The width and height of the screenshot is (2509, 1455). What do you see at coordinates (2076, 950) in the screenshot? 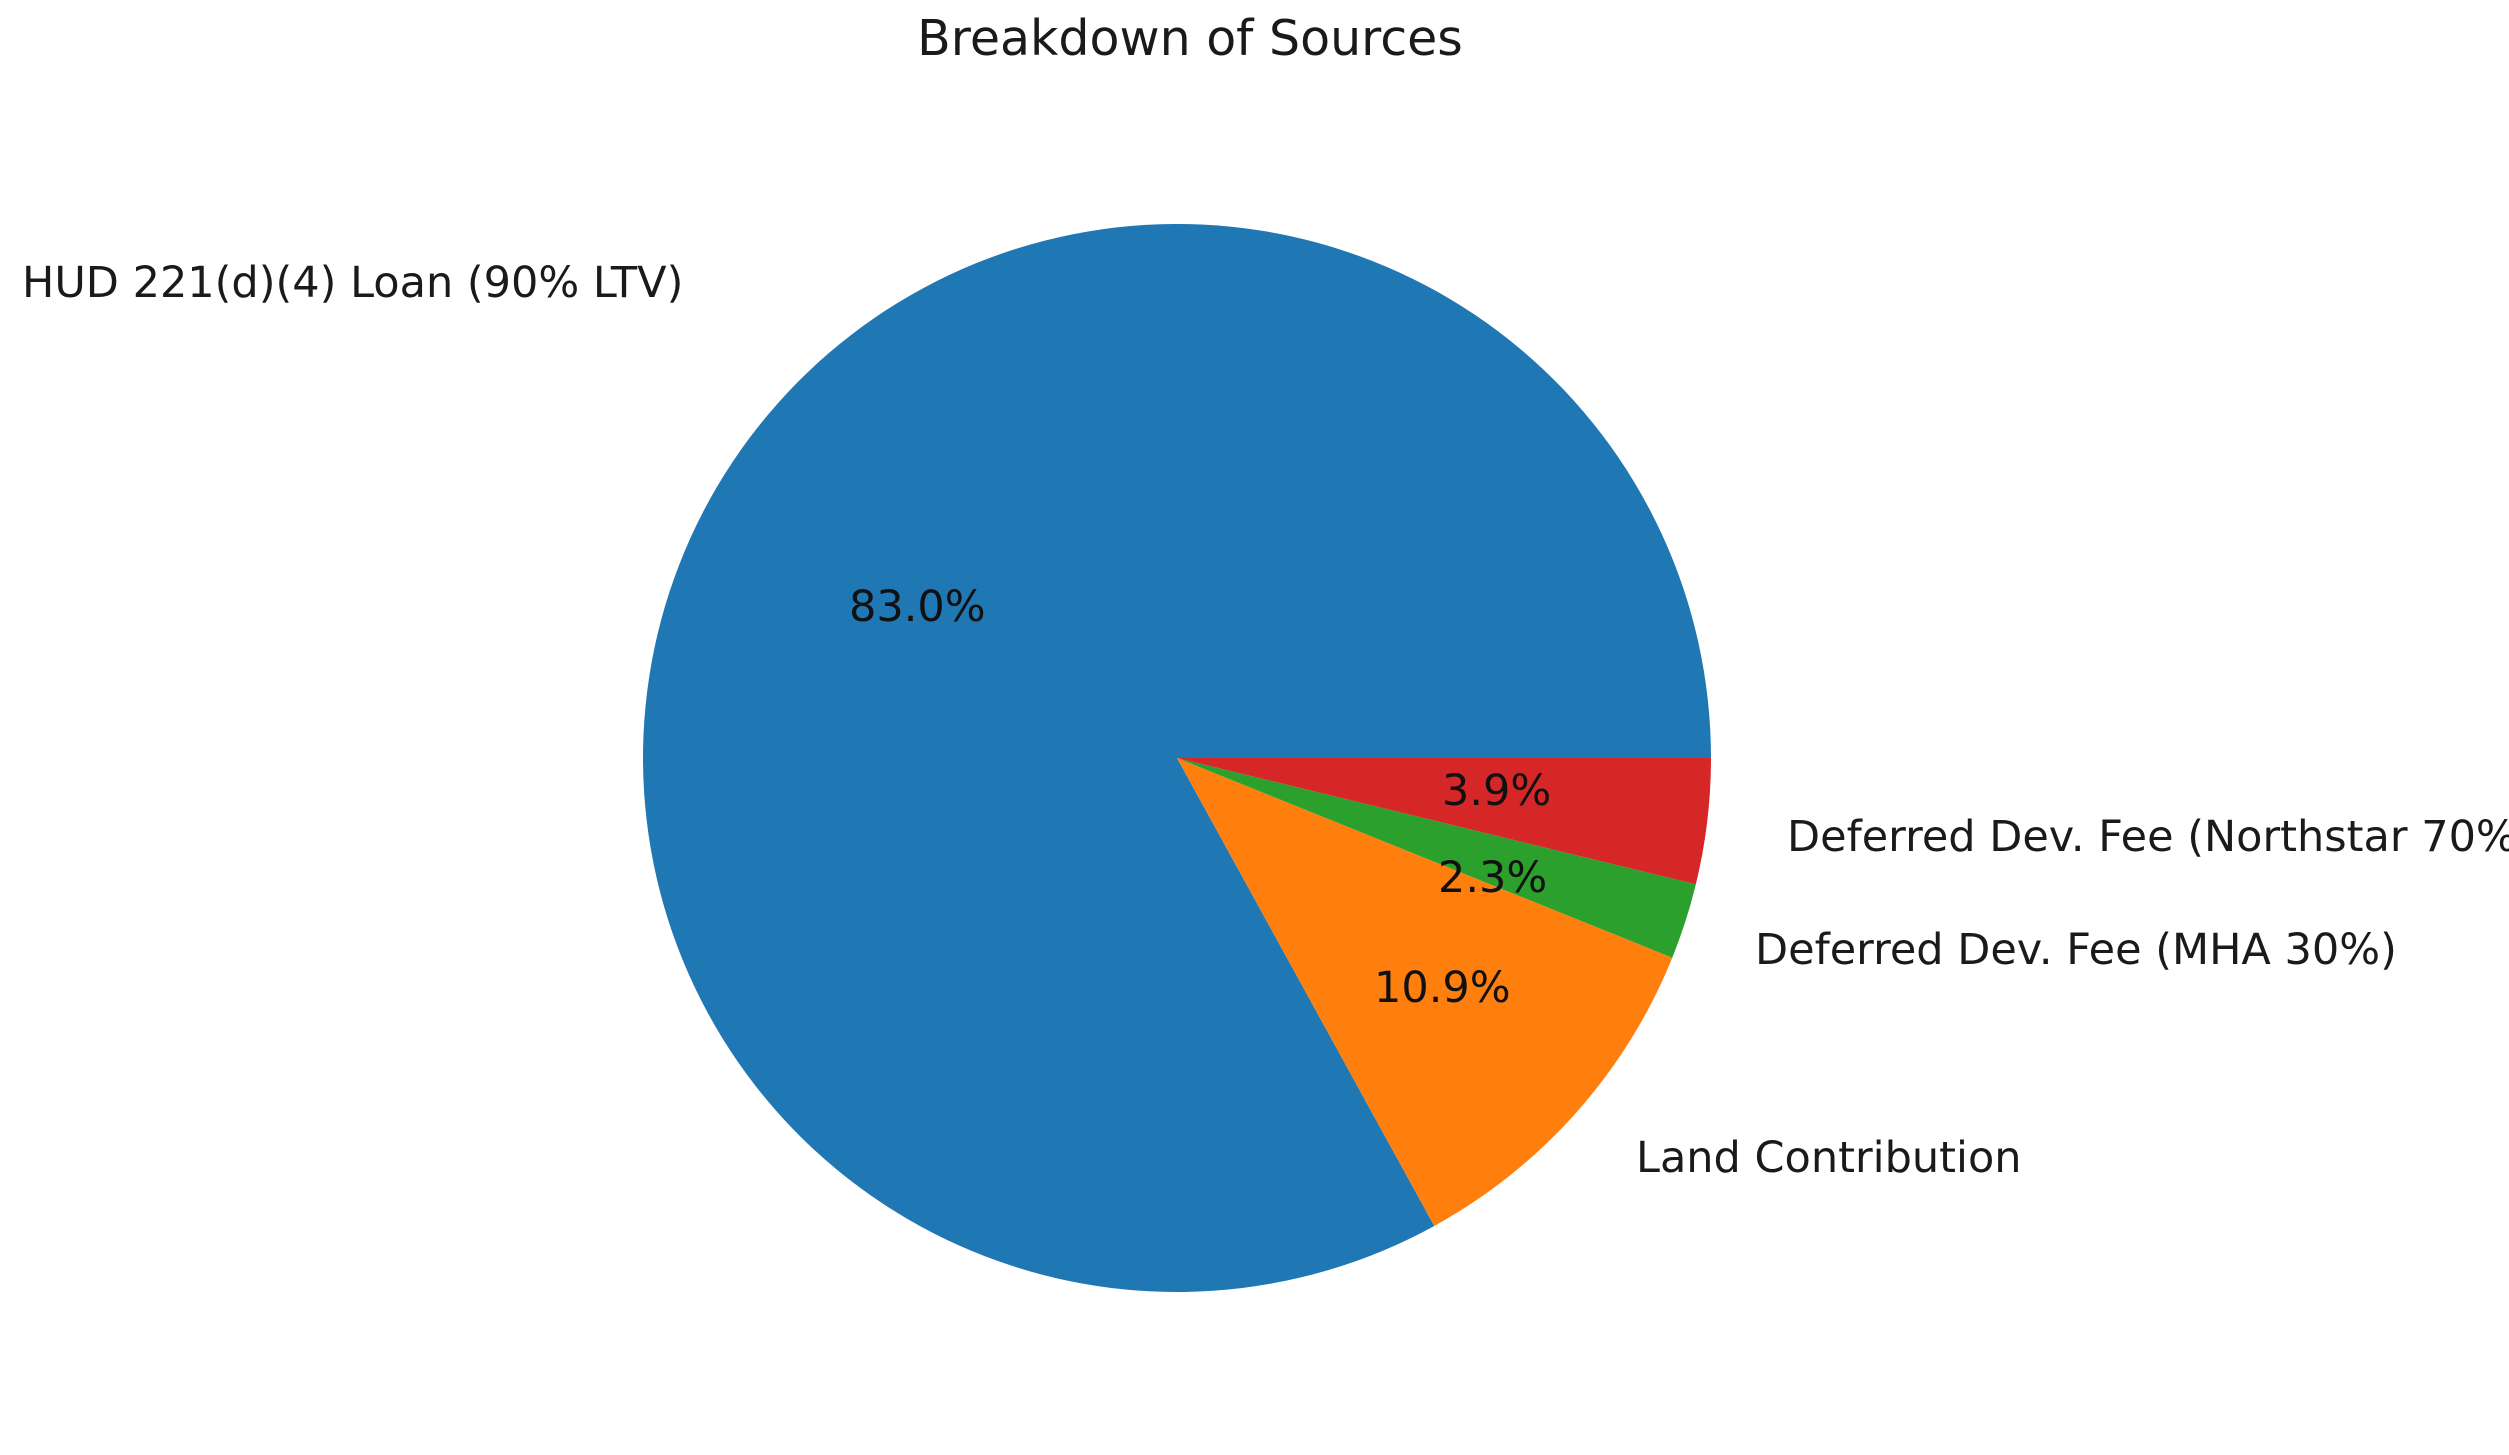
I see `slice-label-deferred-fee-mha: Deferred Dev. Fee (MHA 30%)` at bounding box center [2076, 950].